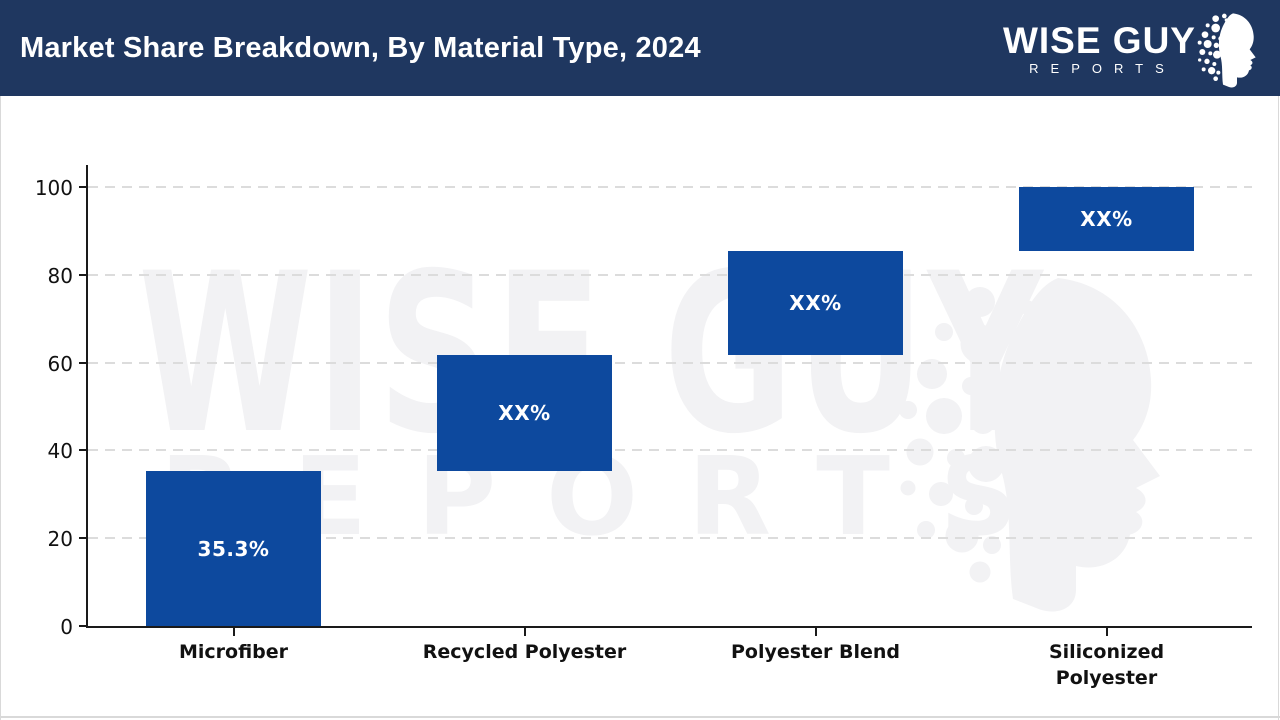 The width and height of the screenshot is (1280, 720). What do you see at coordinates (524, 652) in the screenshot?
I see `x-category-label: Recycled Polyester` at bounding box center [524, 652].